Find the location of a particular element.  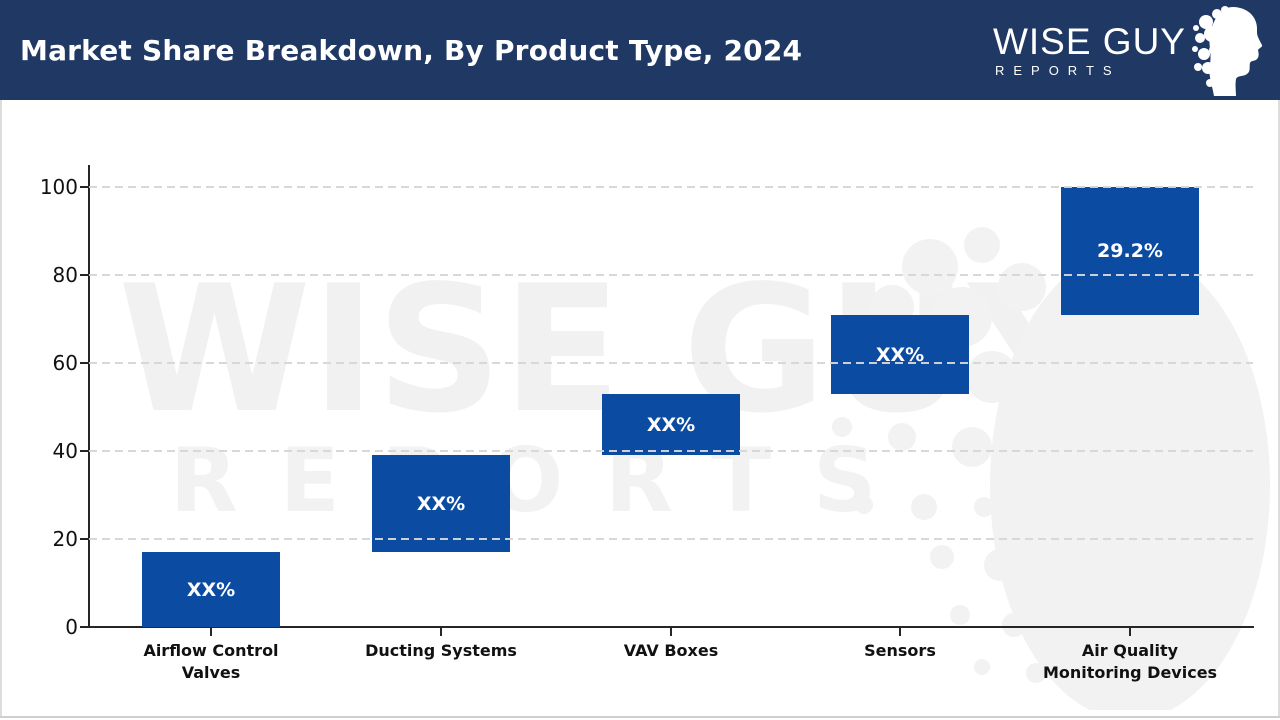

brand-name: WISE GUY is located at coordinates (1089, 41).